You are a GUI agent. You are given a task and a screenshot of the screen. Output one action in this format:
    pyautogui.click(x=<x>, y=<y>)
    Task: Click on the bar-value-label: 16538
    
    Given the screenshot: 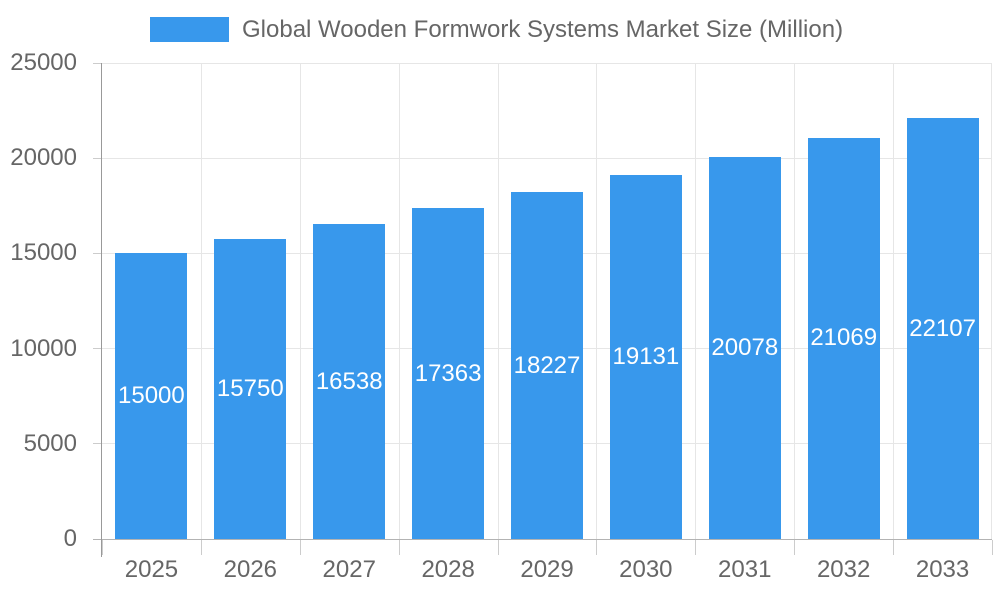 What is the action you would take?
    pyautogui.click(x=349, y=381)
    